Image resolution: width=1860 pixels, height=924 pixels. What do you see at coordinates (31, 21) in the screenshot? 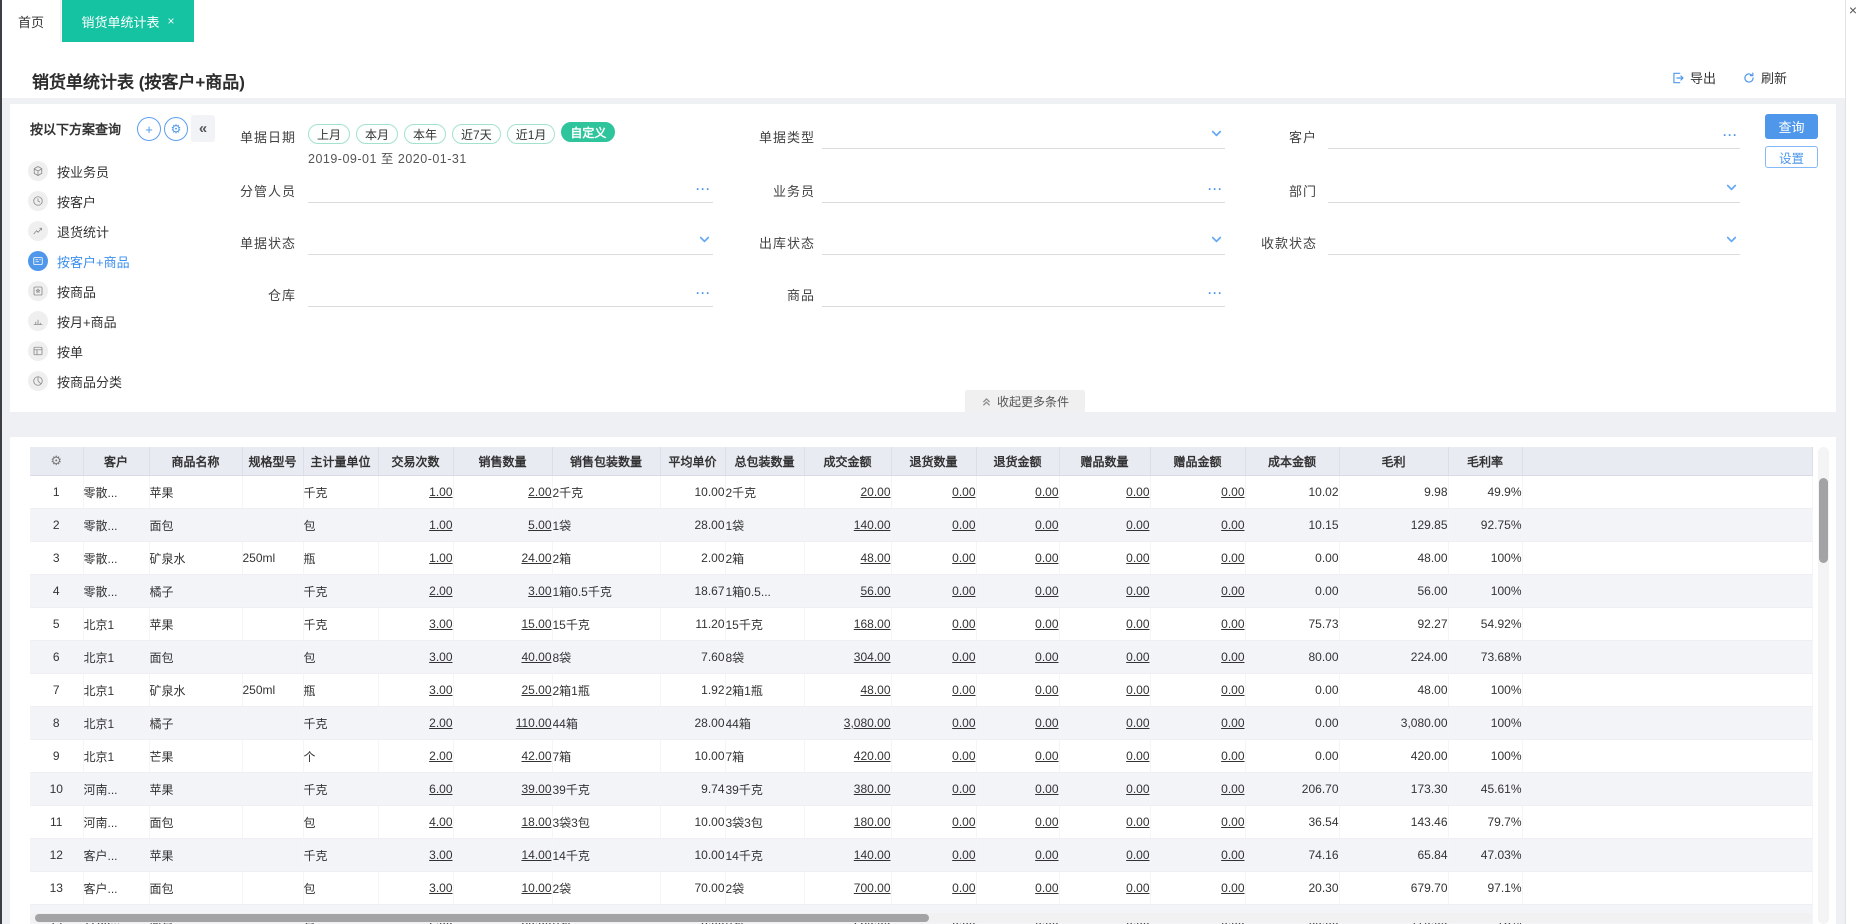
I see `tab-home: 首页` at bounding box center [31, 21].